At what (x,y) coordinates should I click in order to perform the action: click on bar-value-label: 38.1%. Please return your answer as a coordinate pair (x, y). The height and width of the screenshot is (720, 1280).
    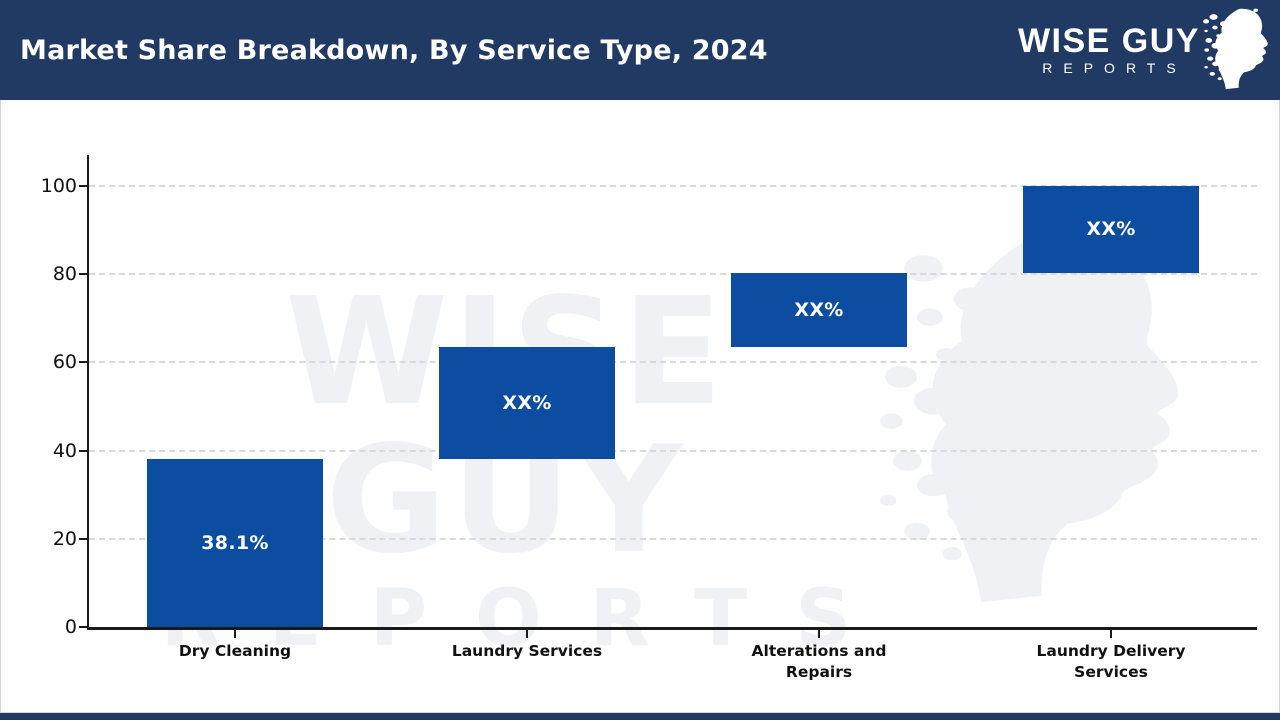
    Looking at the image, I should click on (235, 542).